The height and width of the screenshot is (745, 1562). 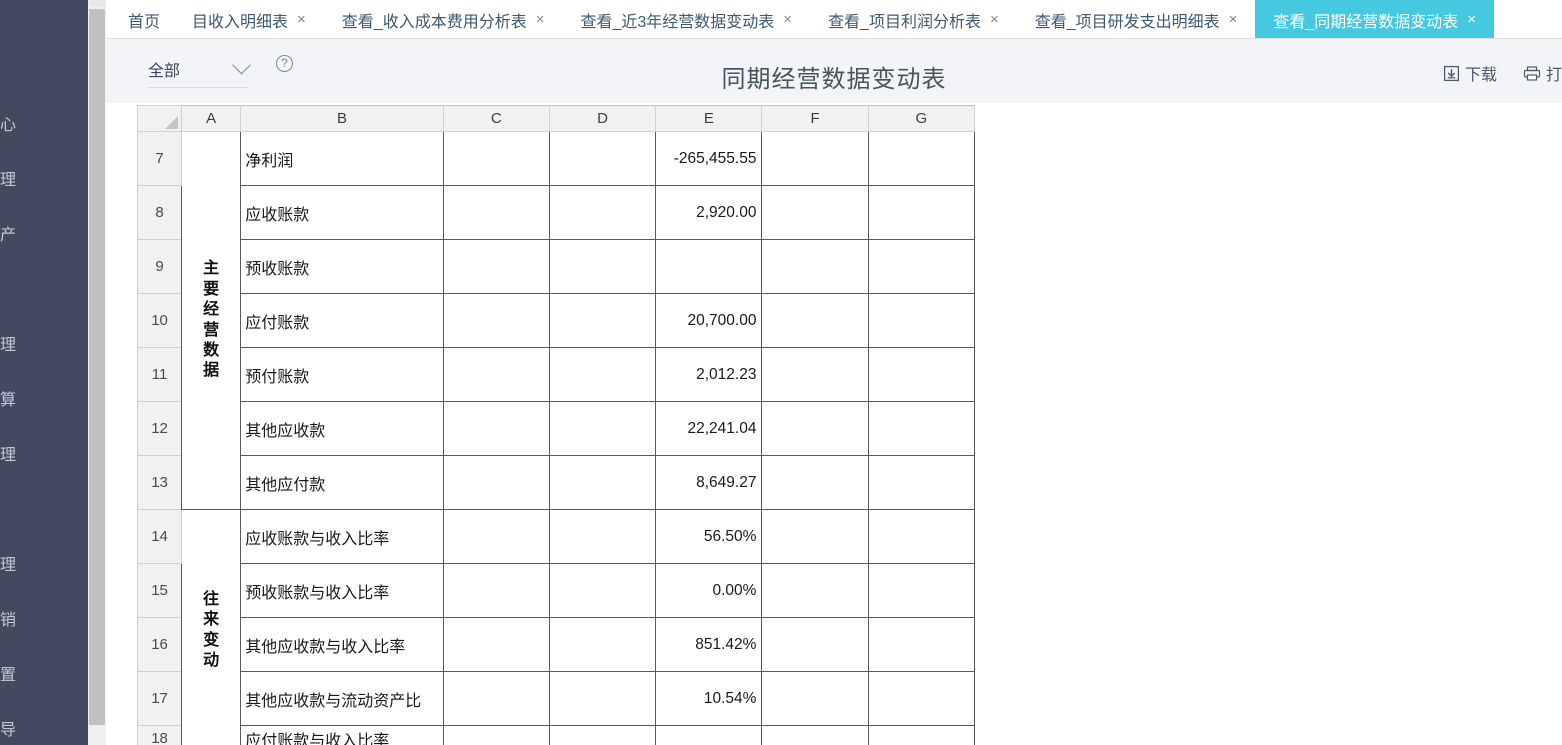 I want to click on cell-D12, so click(x=602, y=428).